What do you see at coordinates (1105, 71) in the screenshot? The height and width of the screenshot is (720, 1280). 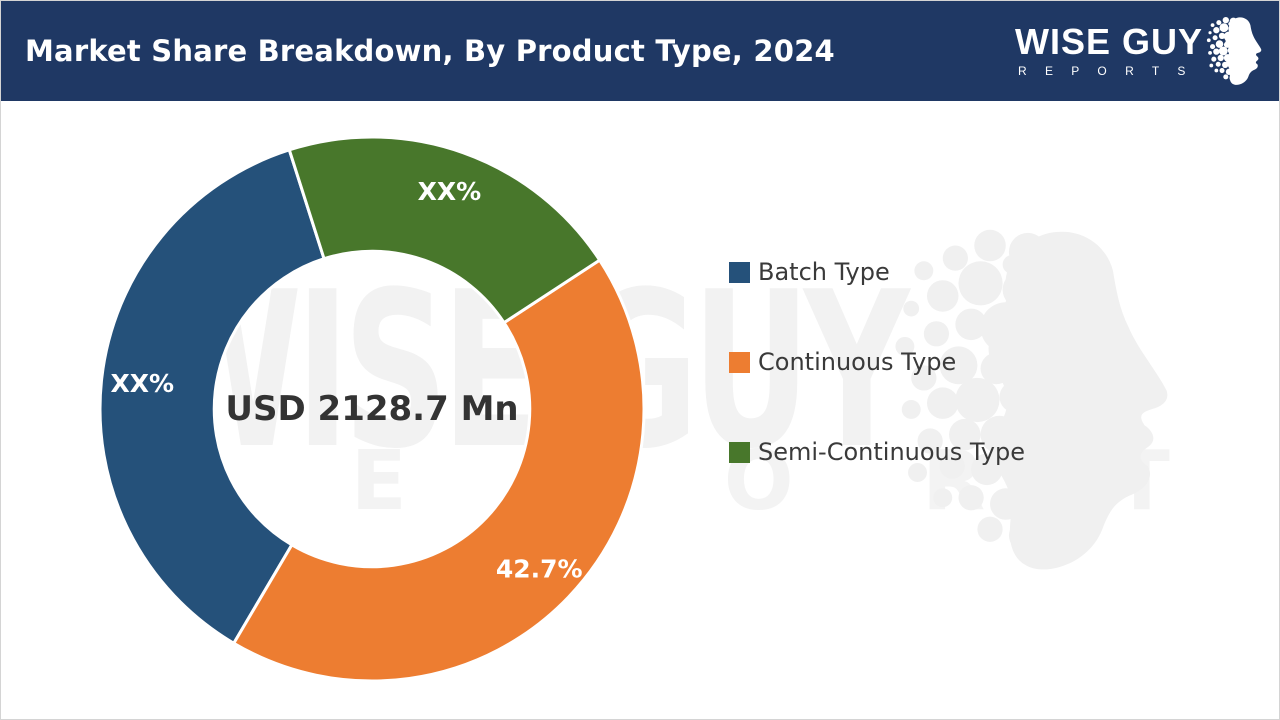 I see `logo-subtext: R E P O R T S` at bounding box center [1105, 71].